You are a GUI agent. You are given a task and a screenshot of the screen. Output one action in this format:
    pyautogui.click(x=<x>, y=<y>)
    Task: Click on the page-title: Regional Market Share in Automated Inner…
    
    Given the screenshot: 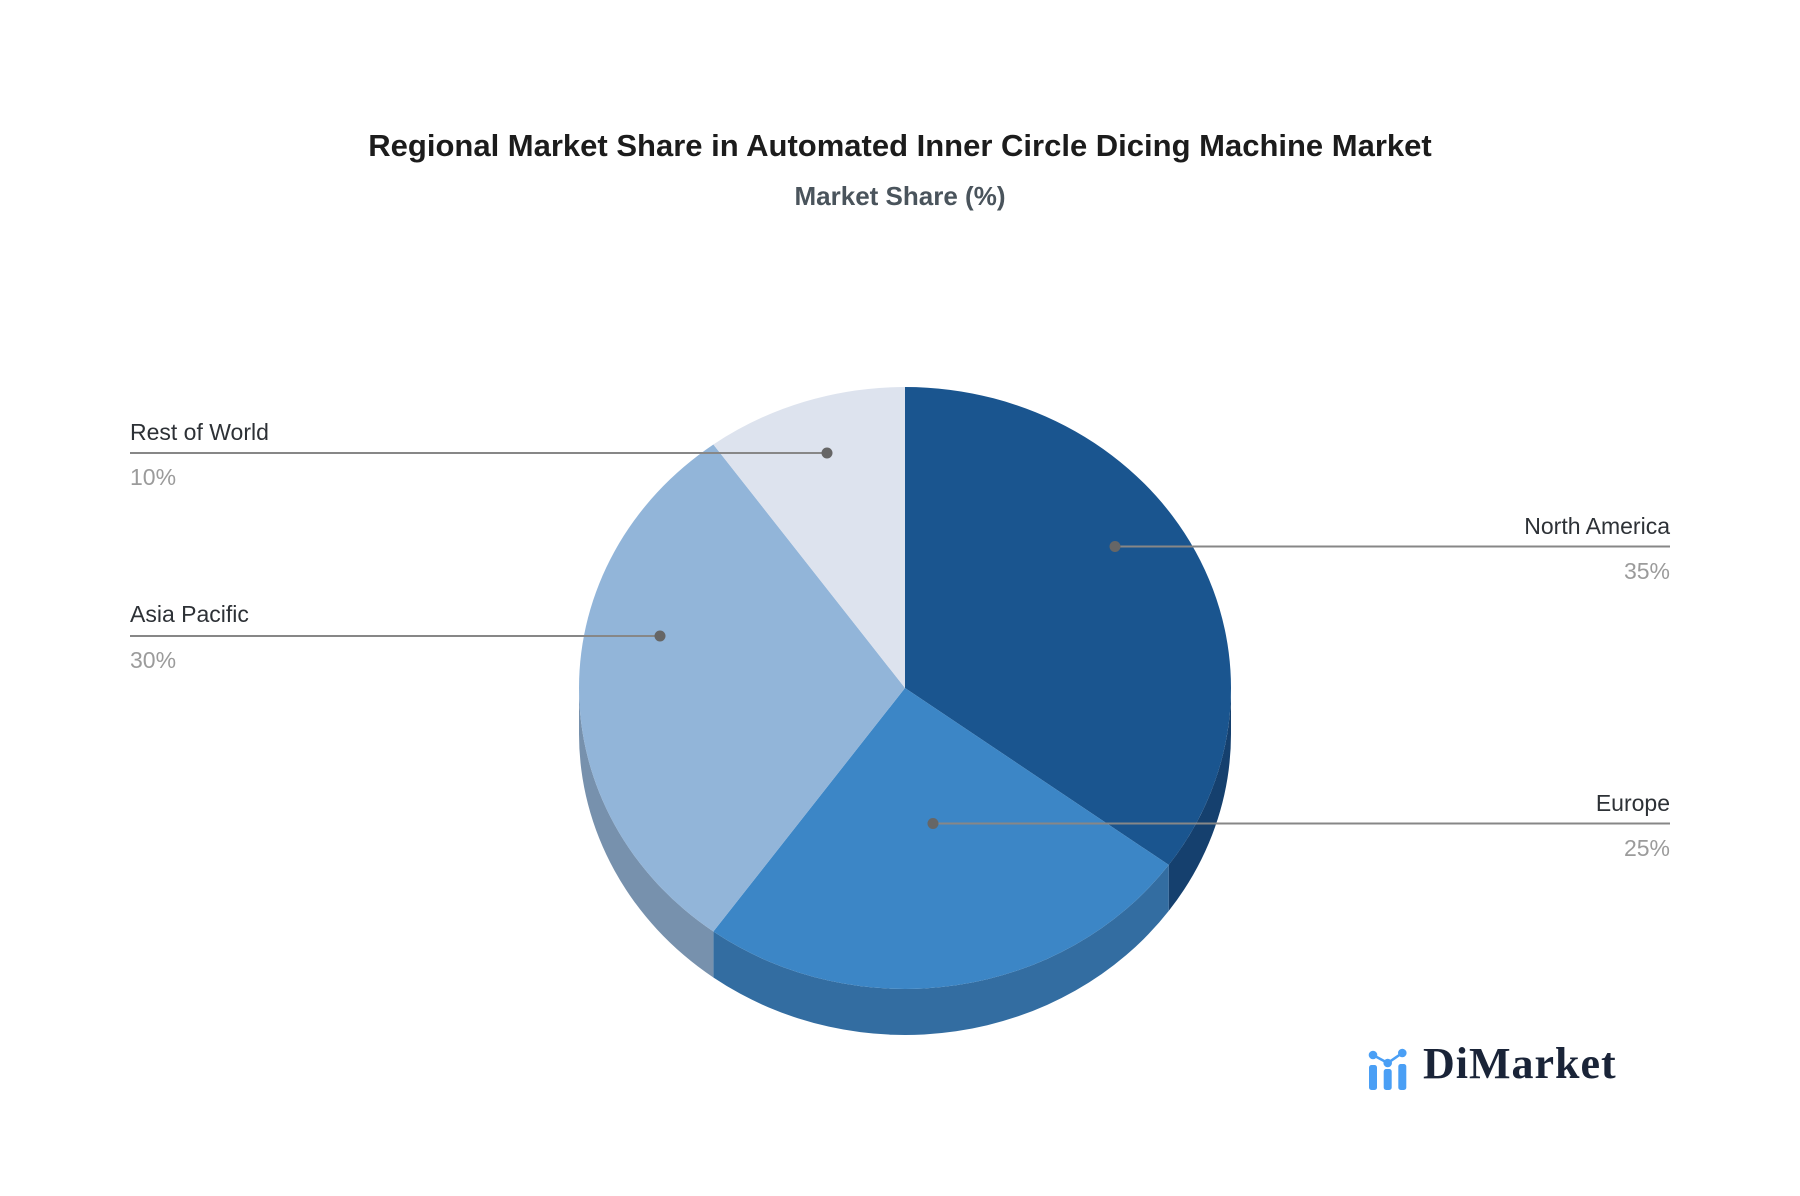 What is the action you would take?
    pyautogui.click(x=900, y=145)
    